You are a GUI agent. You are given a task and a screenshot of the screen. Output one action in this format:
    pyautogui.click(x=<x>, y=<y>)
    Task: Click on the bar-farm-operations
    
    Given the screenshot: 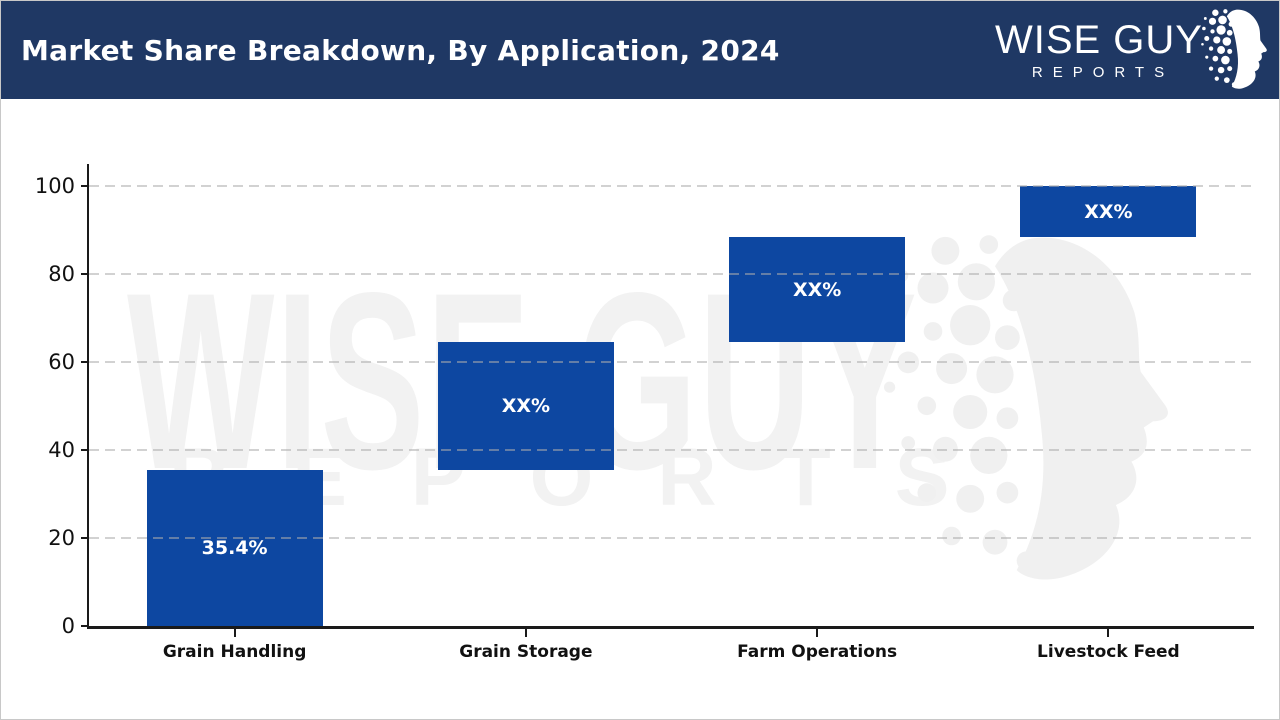 What is the action you would take?
    pyautogui.click(x=817, y=289)
    